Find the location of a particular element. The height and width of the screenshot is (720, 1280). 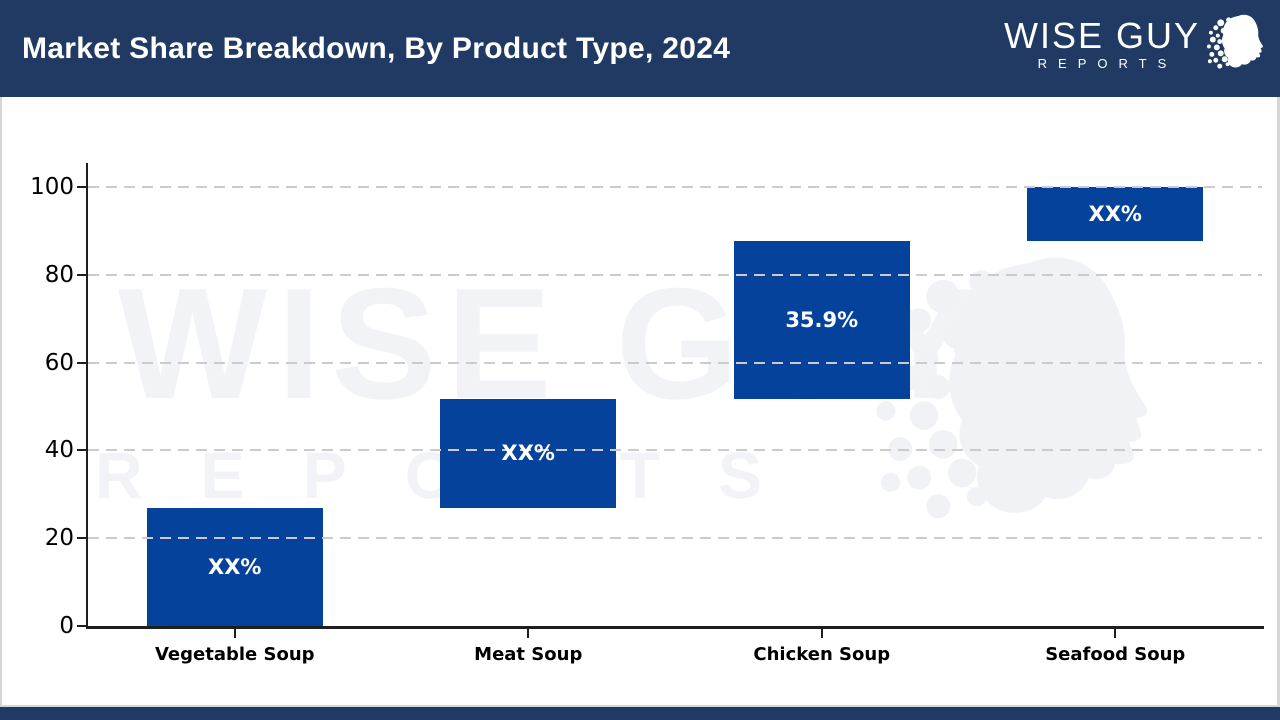

x-category-label: Seafood Soup is located at coordinates (1115, 654).